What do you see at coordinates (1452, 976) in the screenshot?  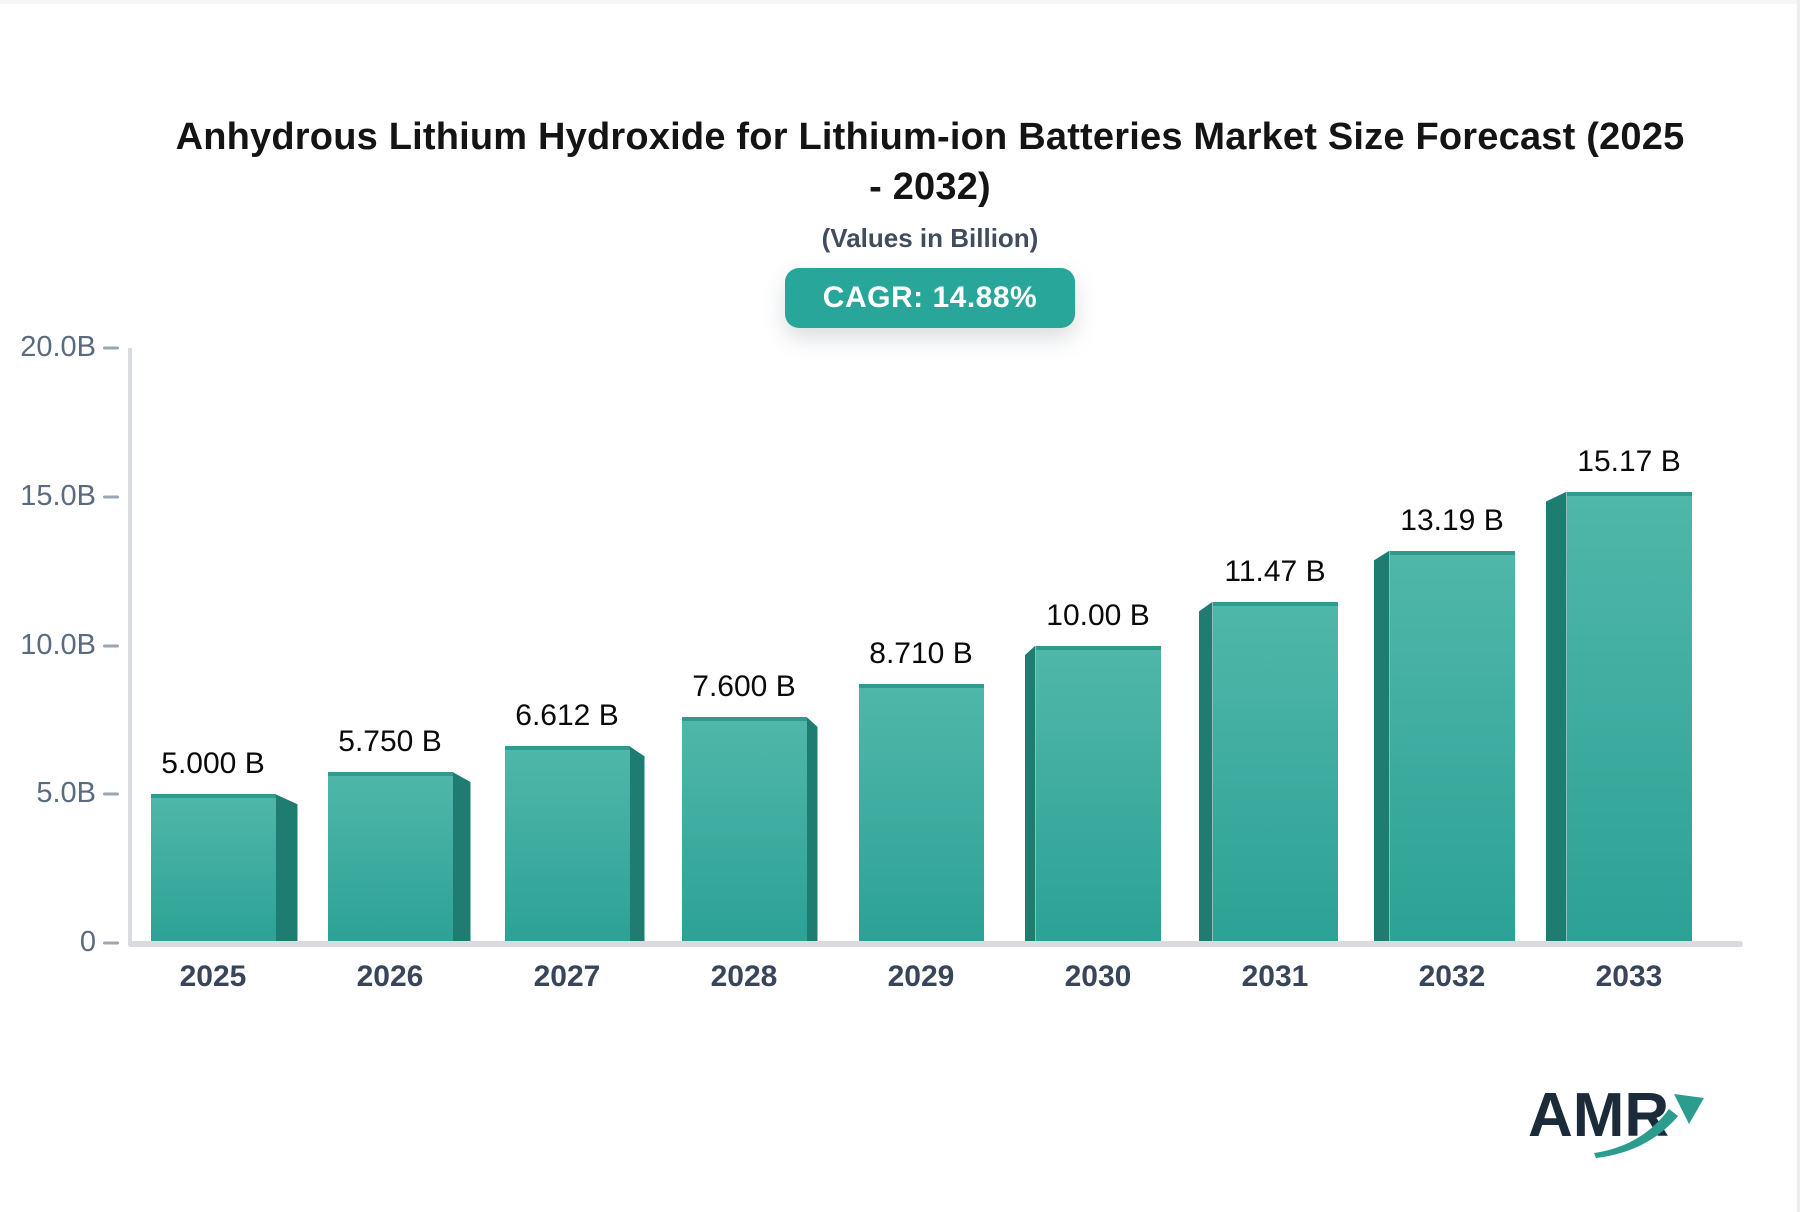 I see `x-axis-label-2032: 2032` at bounding box center [1452, 976].